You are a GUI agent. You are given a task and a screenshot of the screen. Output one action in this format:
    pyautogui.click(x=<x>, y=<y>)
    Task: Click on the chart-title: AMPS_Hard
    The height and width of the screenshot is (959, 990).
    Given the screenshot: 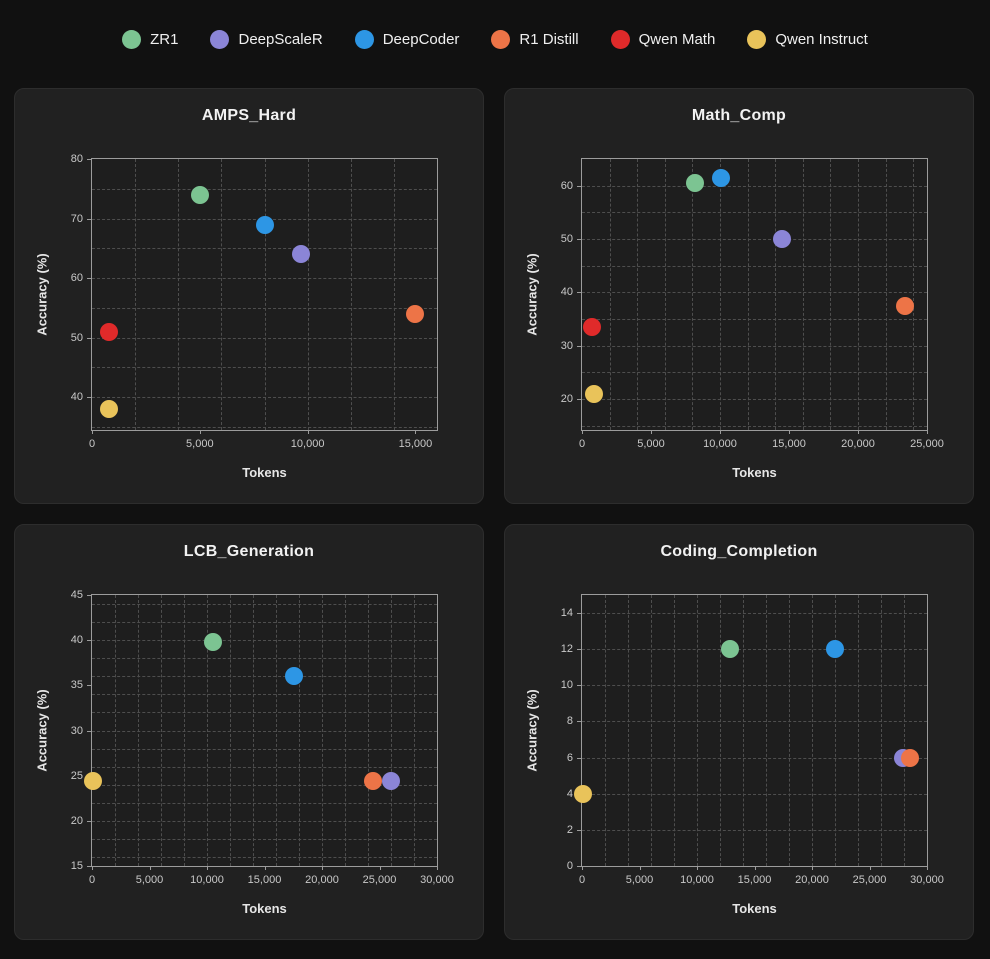 What is the action you would take?
    pyautogui.click(x=249, y=115)
    